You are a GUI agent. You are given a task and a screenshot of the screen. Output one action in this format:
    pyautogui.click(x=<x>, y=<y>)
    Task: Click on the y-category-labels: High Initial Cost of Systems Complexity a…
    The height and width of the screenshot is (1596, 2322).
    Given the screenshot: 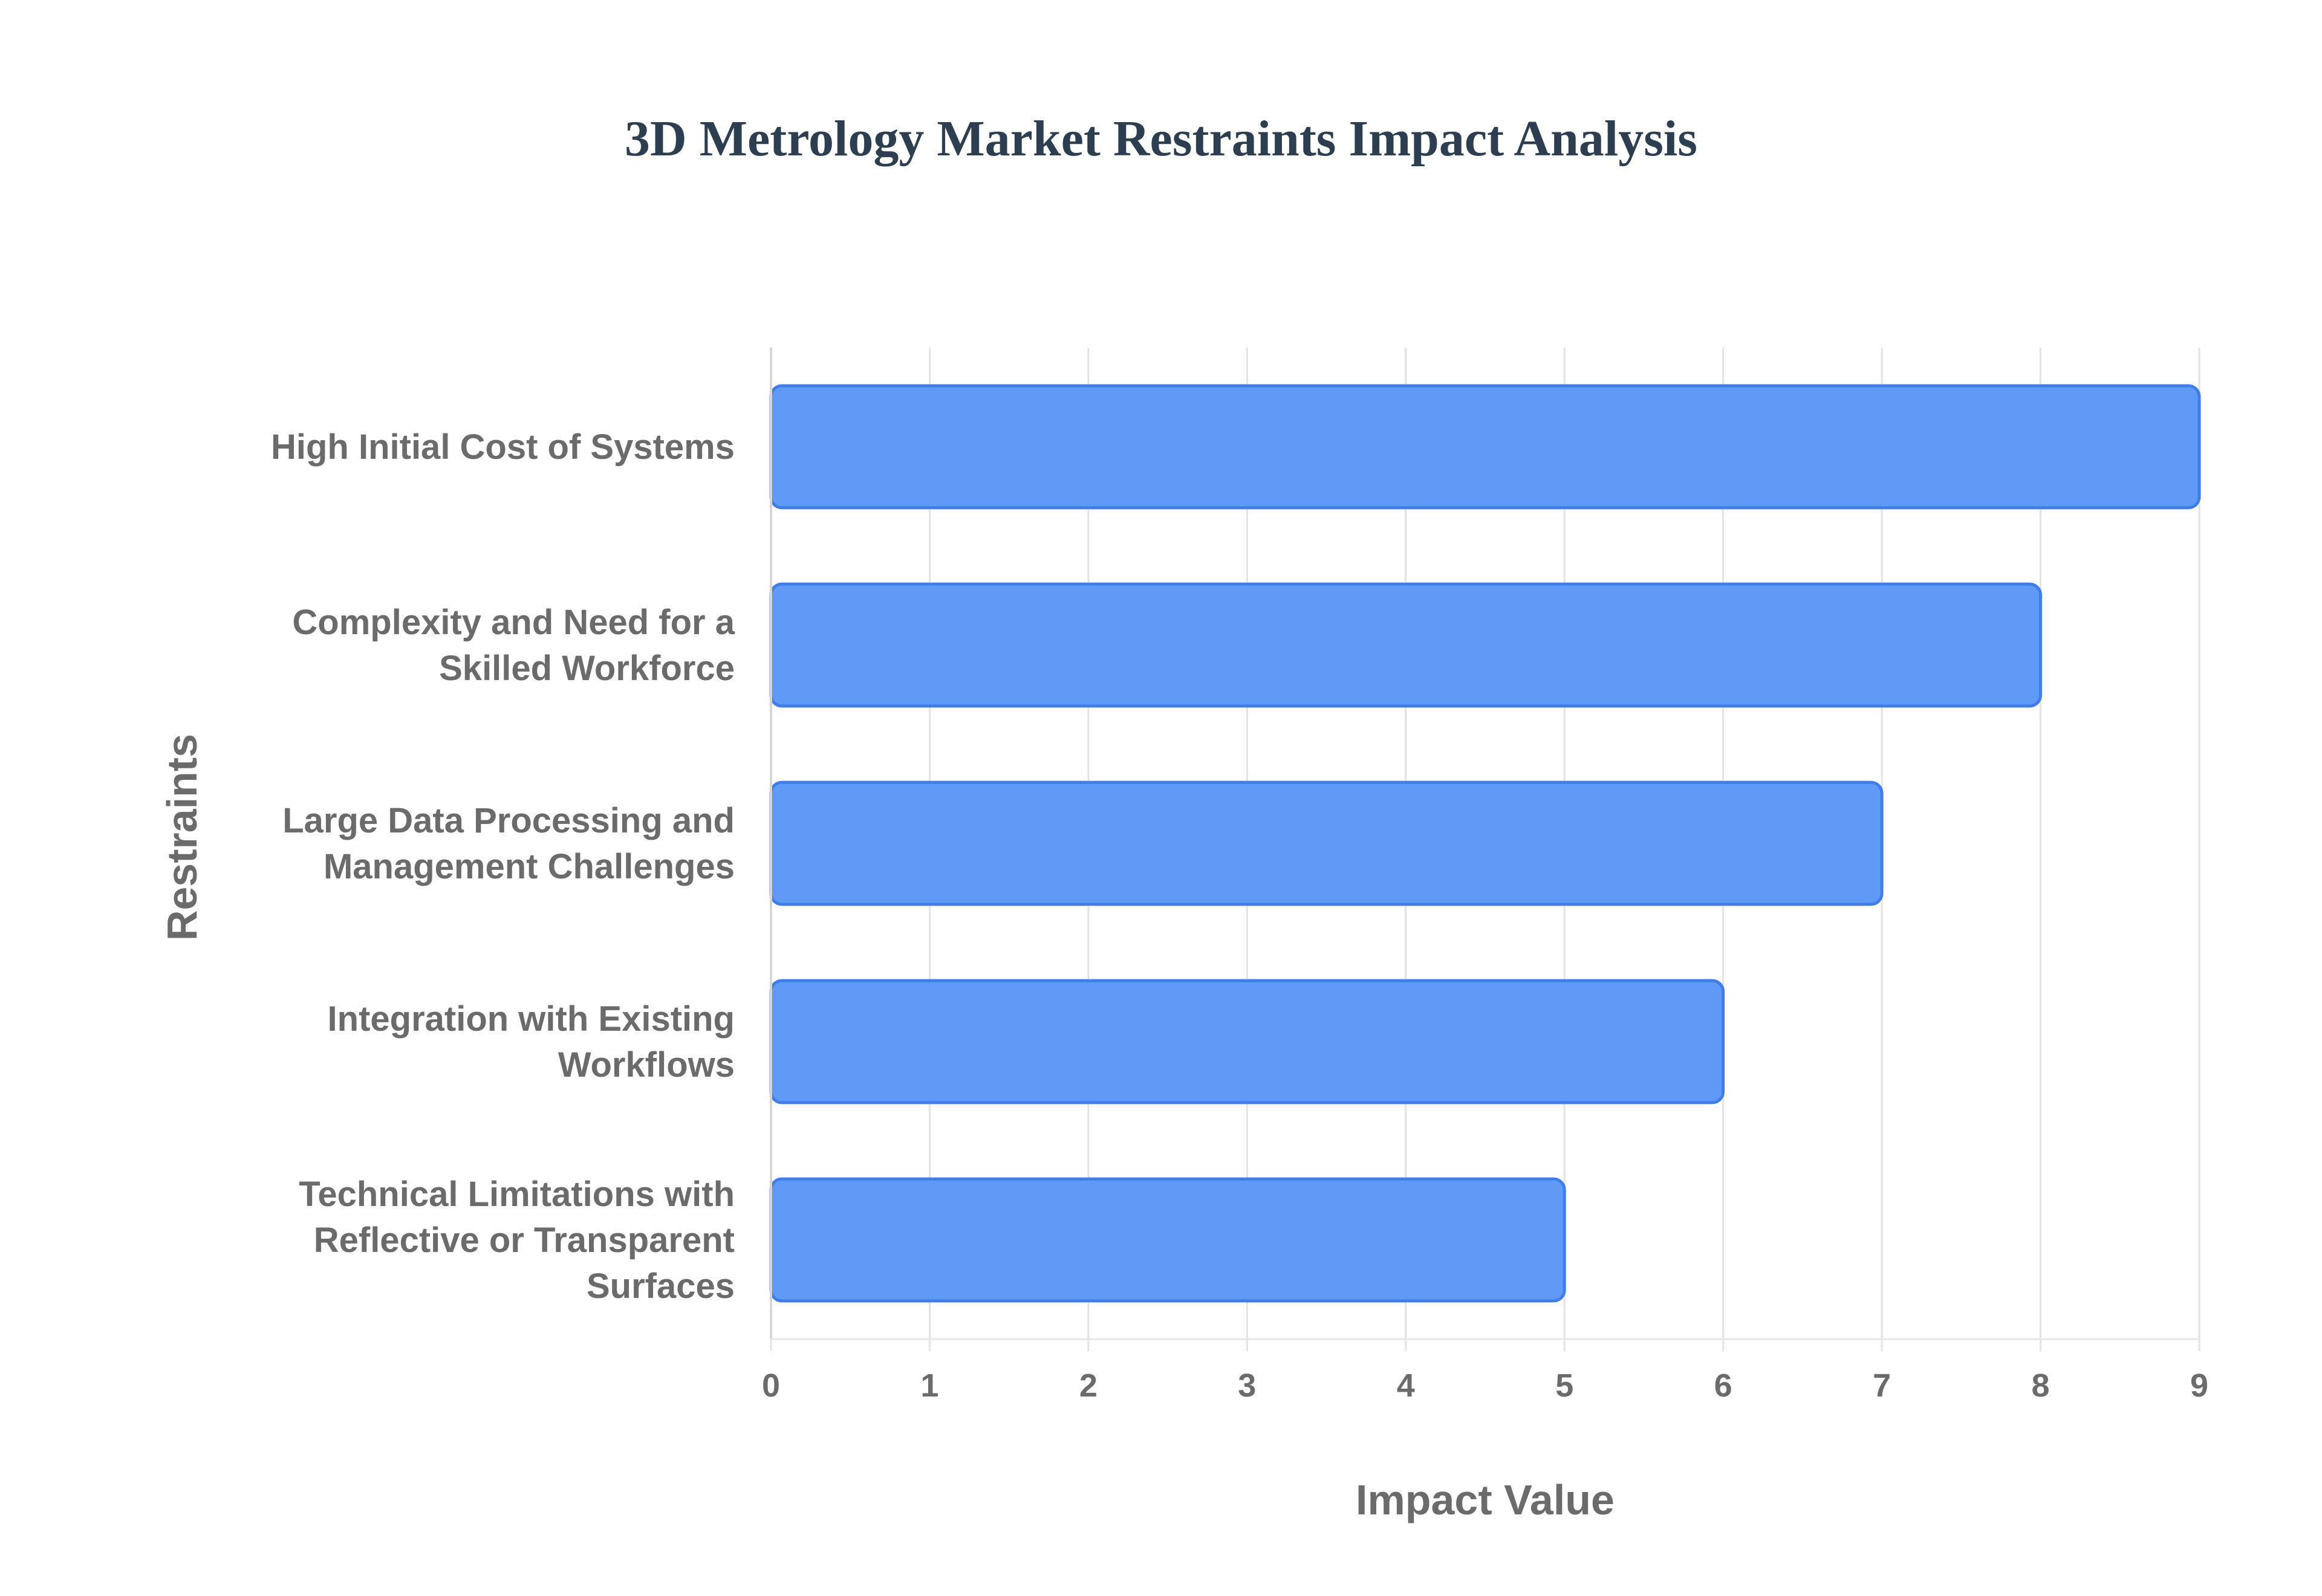 What is the action you would take?
    pyautogui.click(x=503, y=866)
    